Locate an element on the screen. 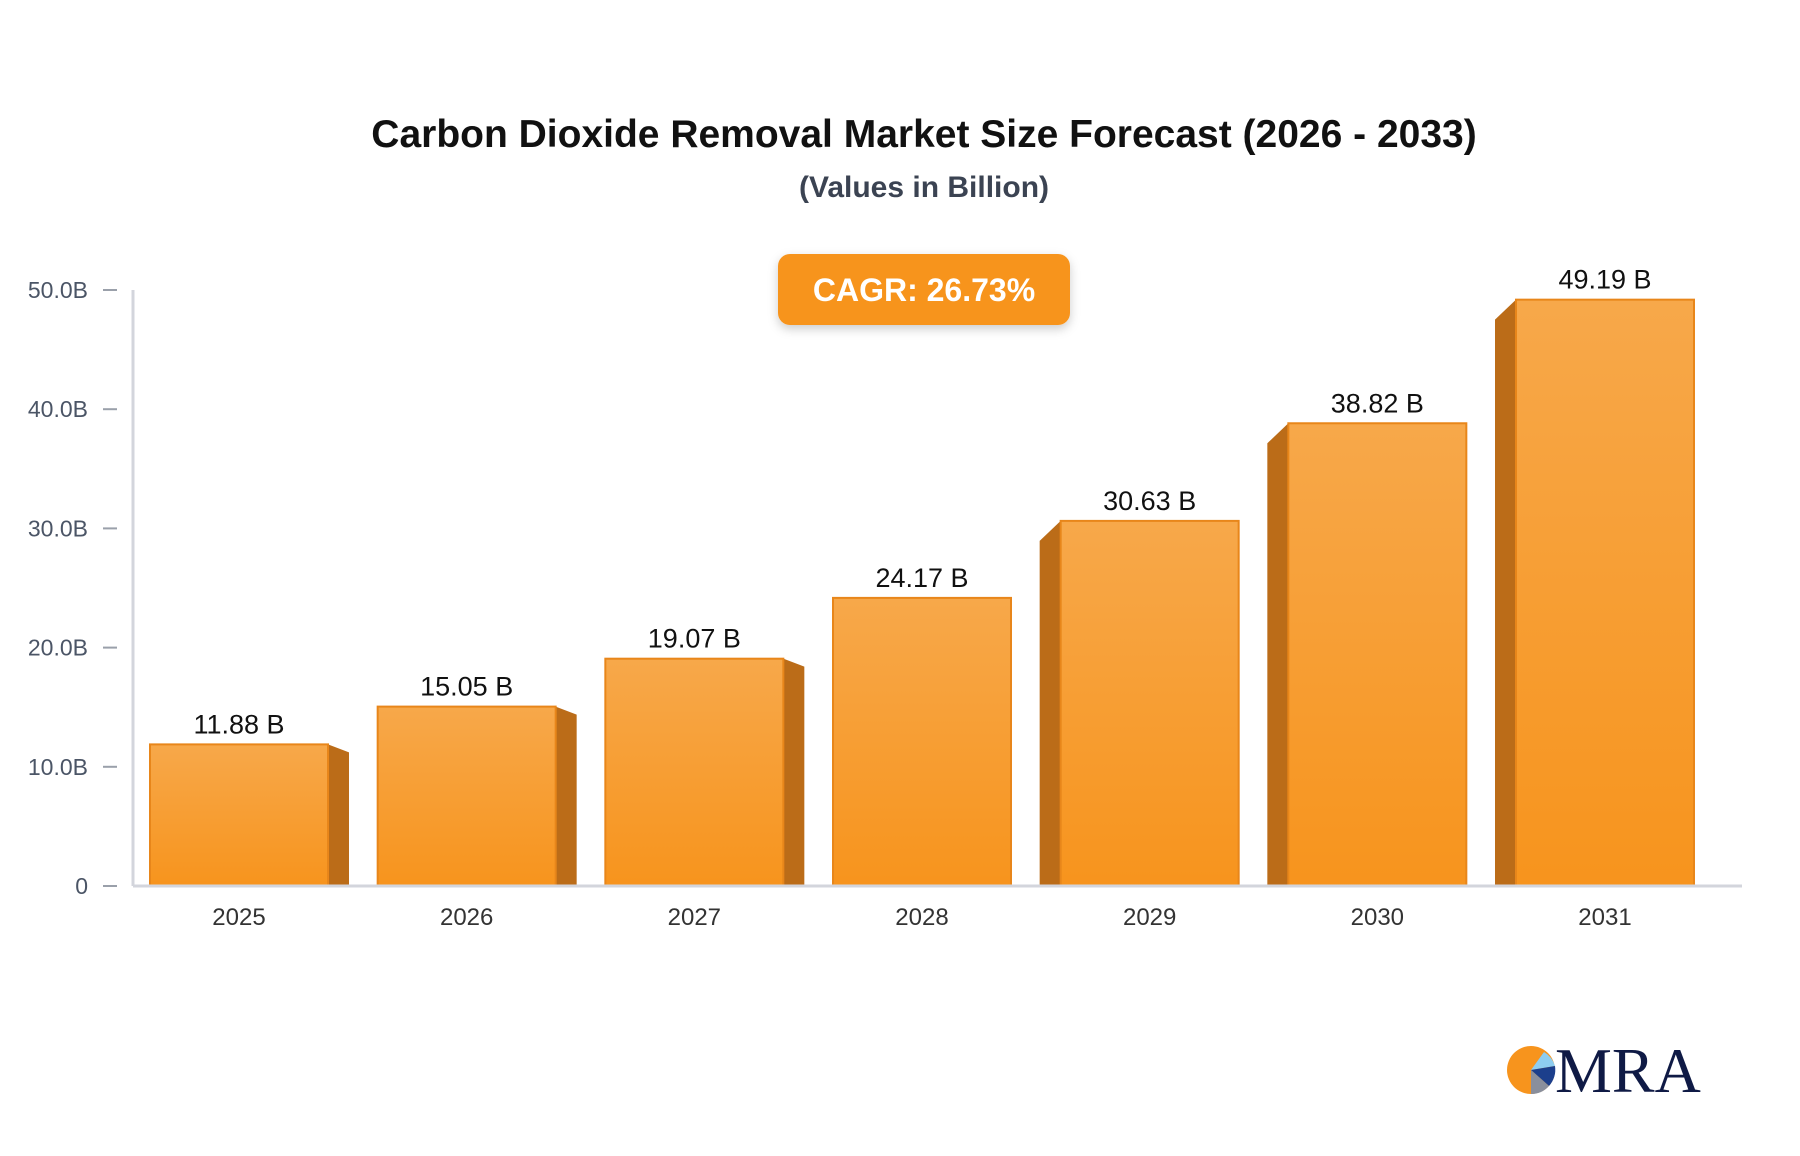  y-tick-label: 10.0B is located at coordinates (58, 767).